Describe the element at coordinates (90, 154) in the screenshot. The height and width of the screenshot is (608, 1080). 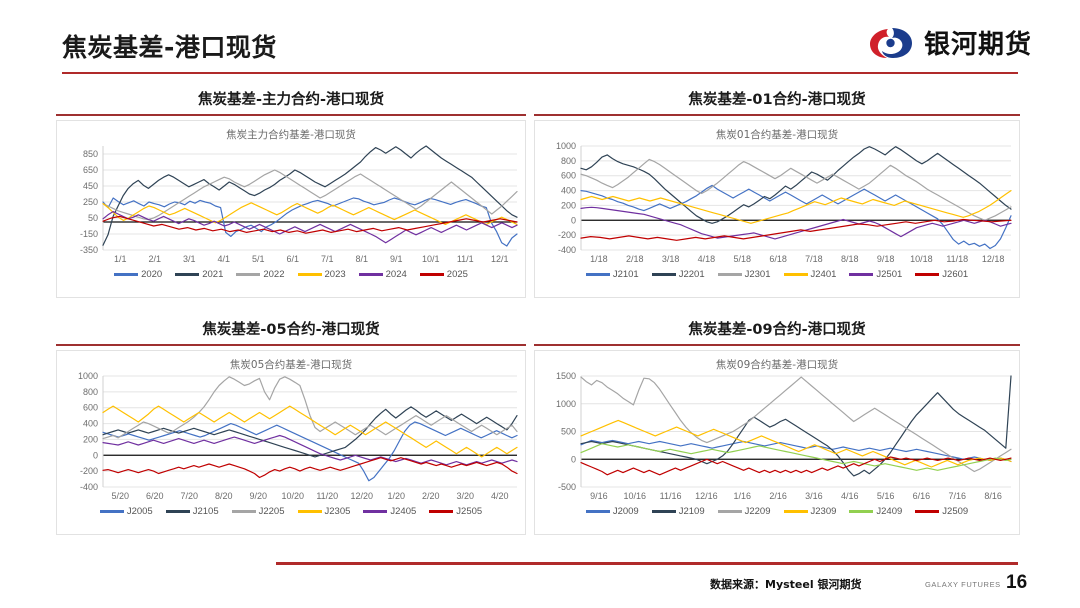
I see `svg-text: 850` at that location.